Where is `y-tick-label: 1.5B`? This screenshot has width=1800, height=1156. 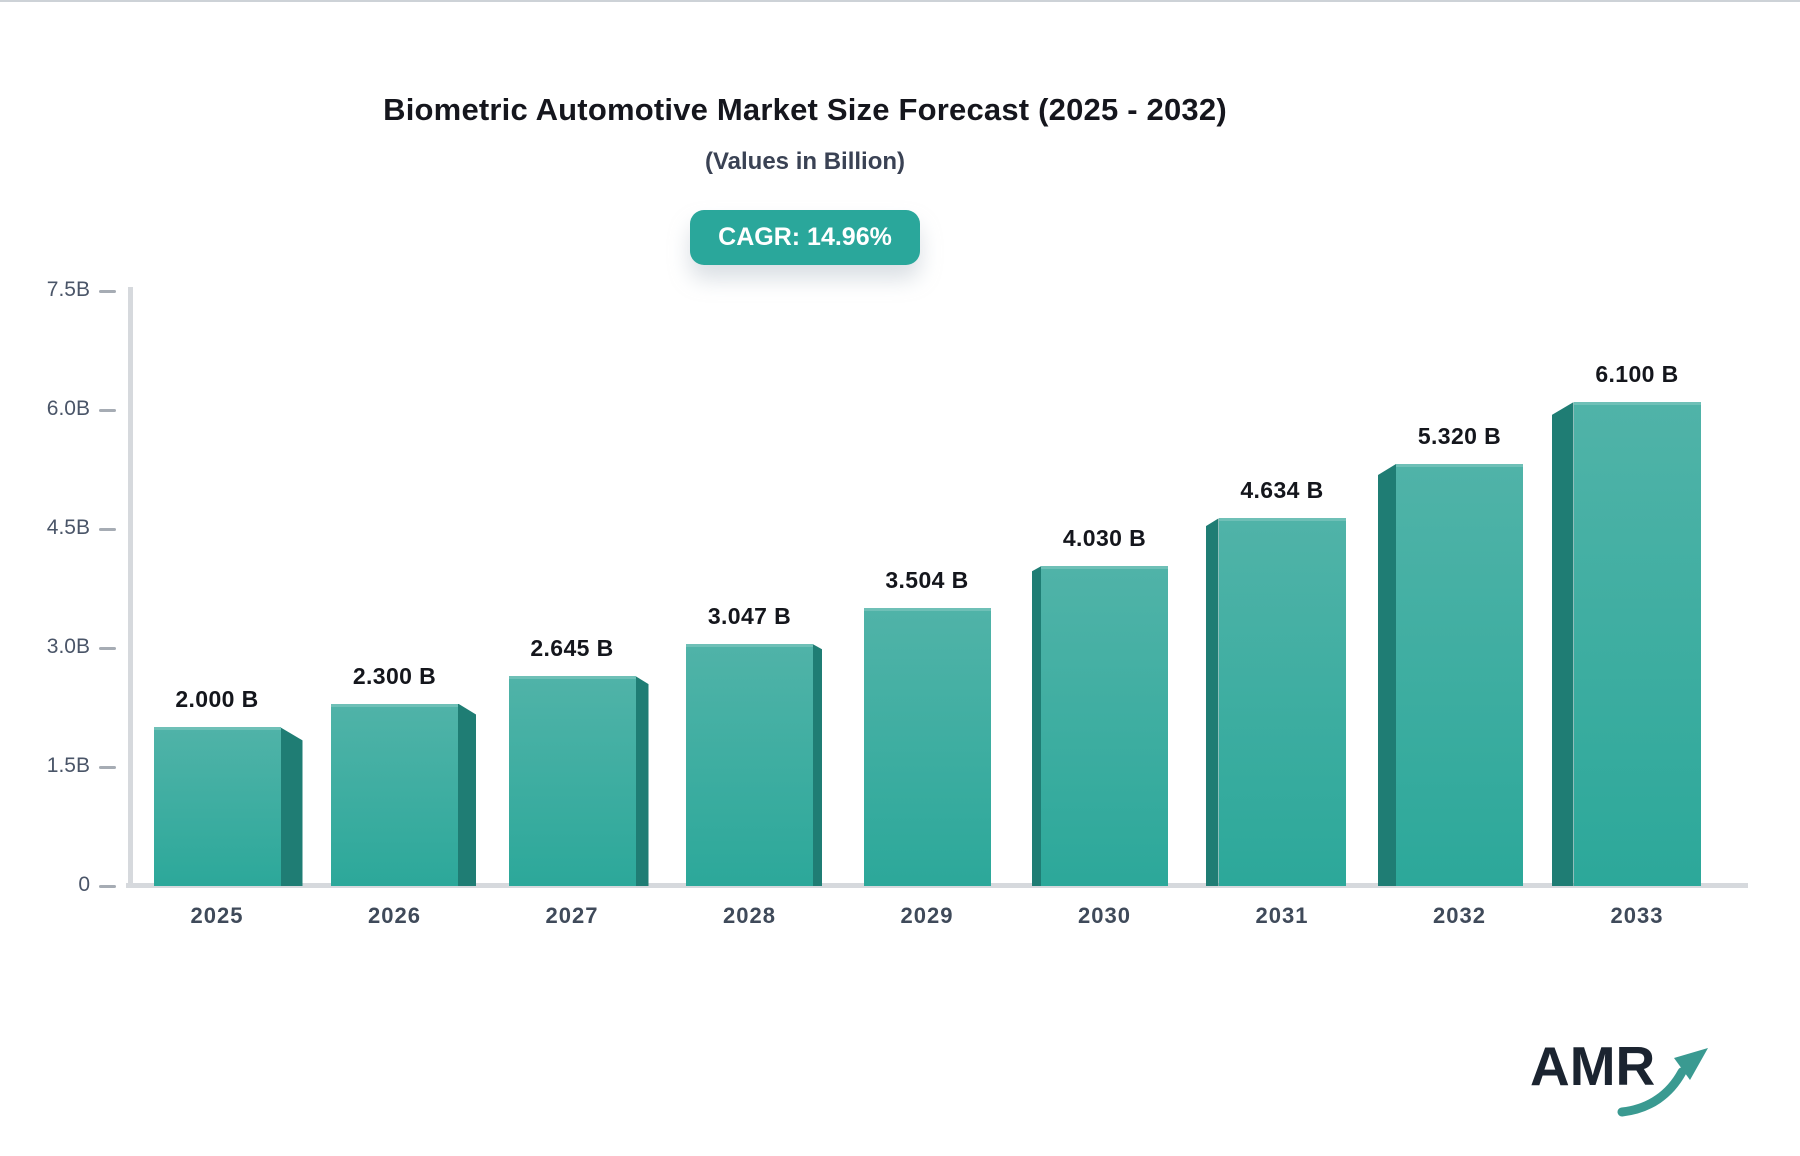 y-tick-label: 1.5B is located at coordinates (68, 765).